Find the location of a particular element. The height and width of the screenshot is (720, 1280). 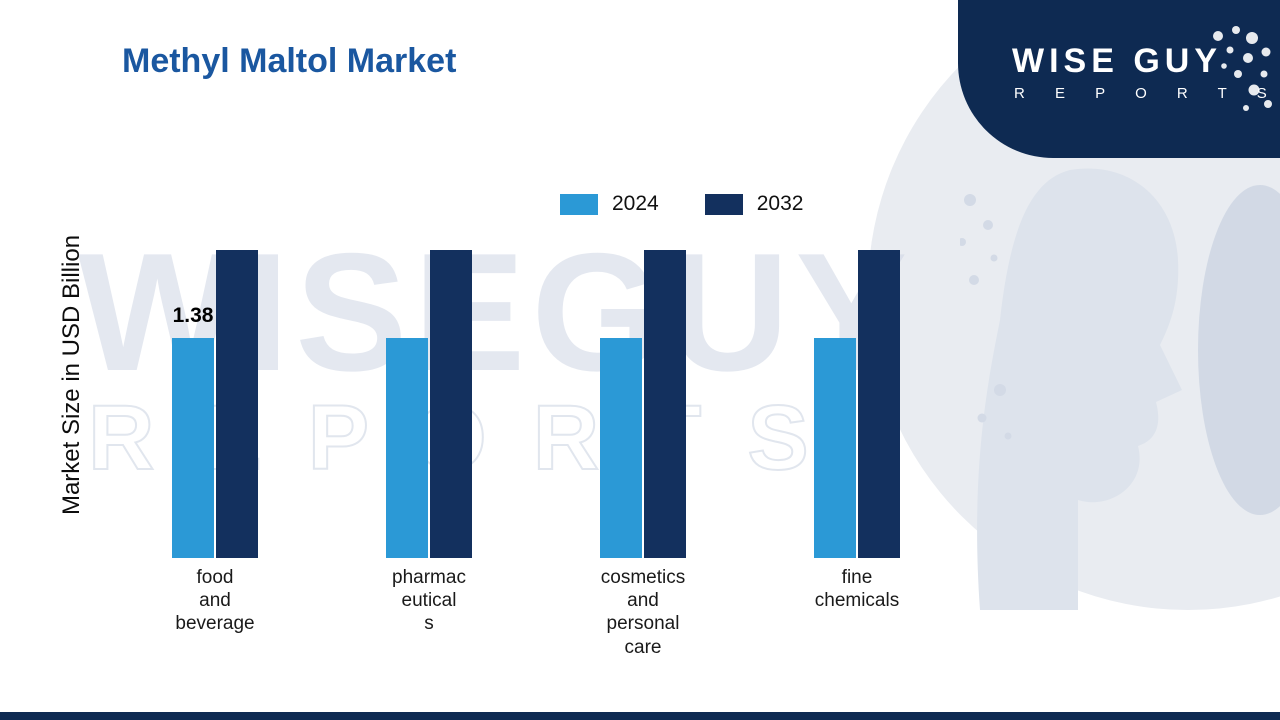

bar-group-cosmetics-and-personal-care is located at coordinates (643, 404).